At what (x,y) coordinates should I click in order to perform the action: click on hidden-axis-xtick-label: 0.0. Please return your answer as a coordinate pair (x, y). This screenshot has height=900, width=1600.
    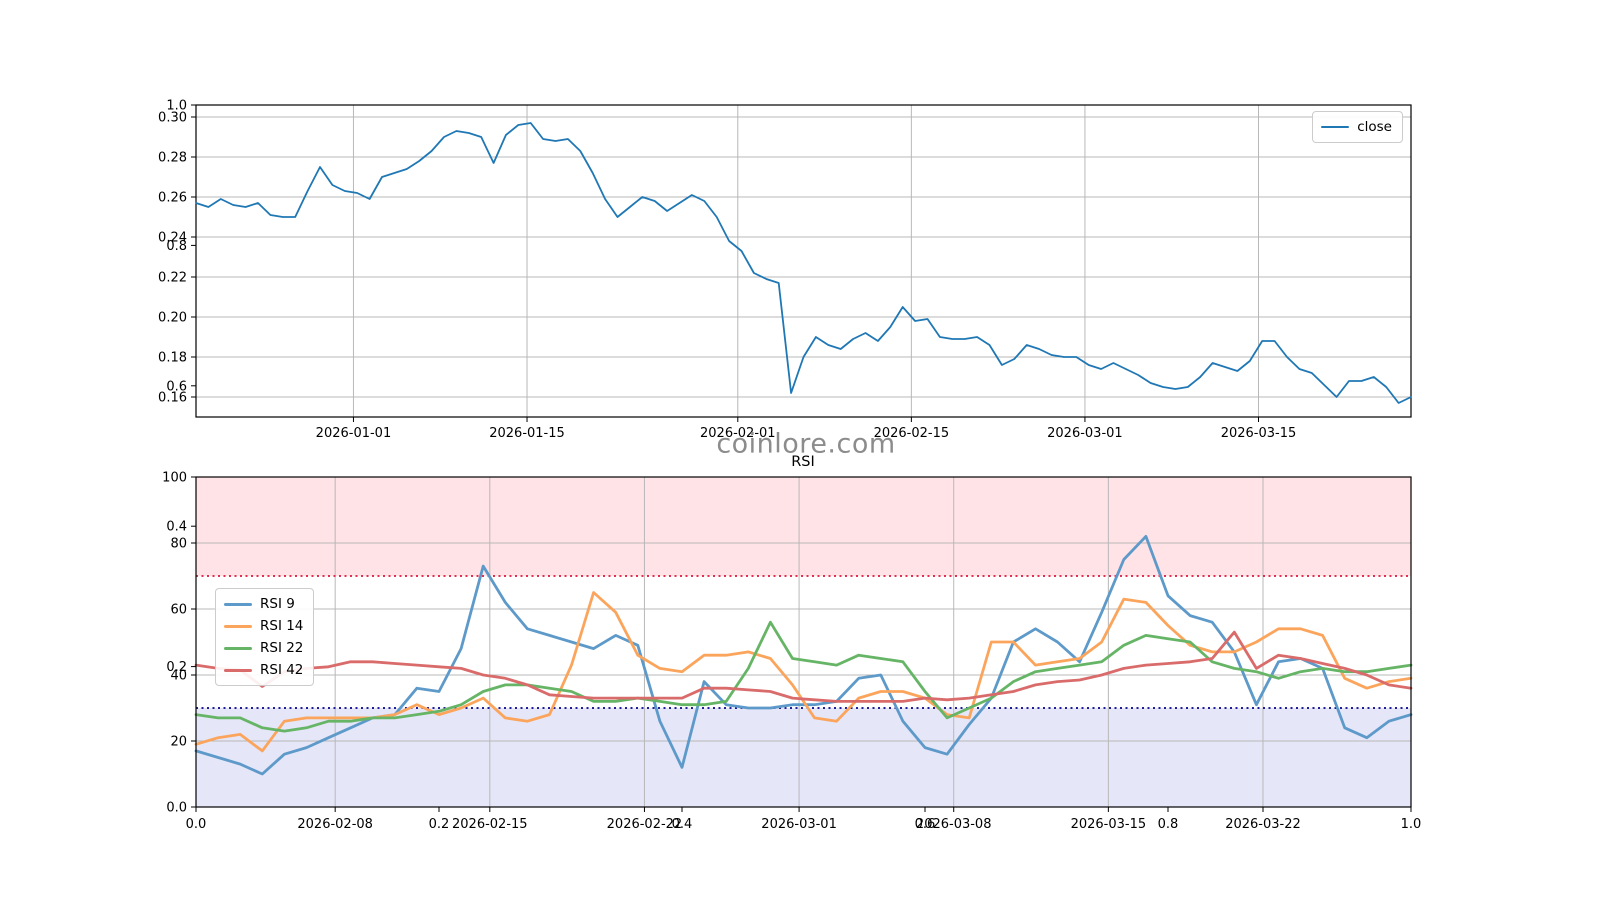
    Looking at the image, I should click on (196, 824).